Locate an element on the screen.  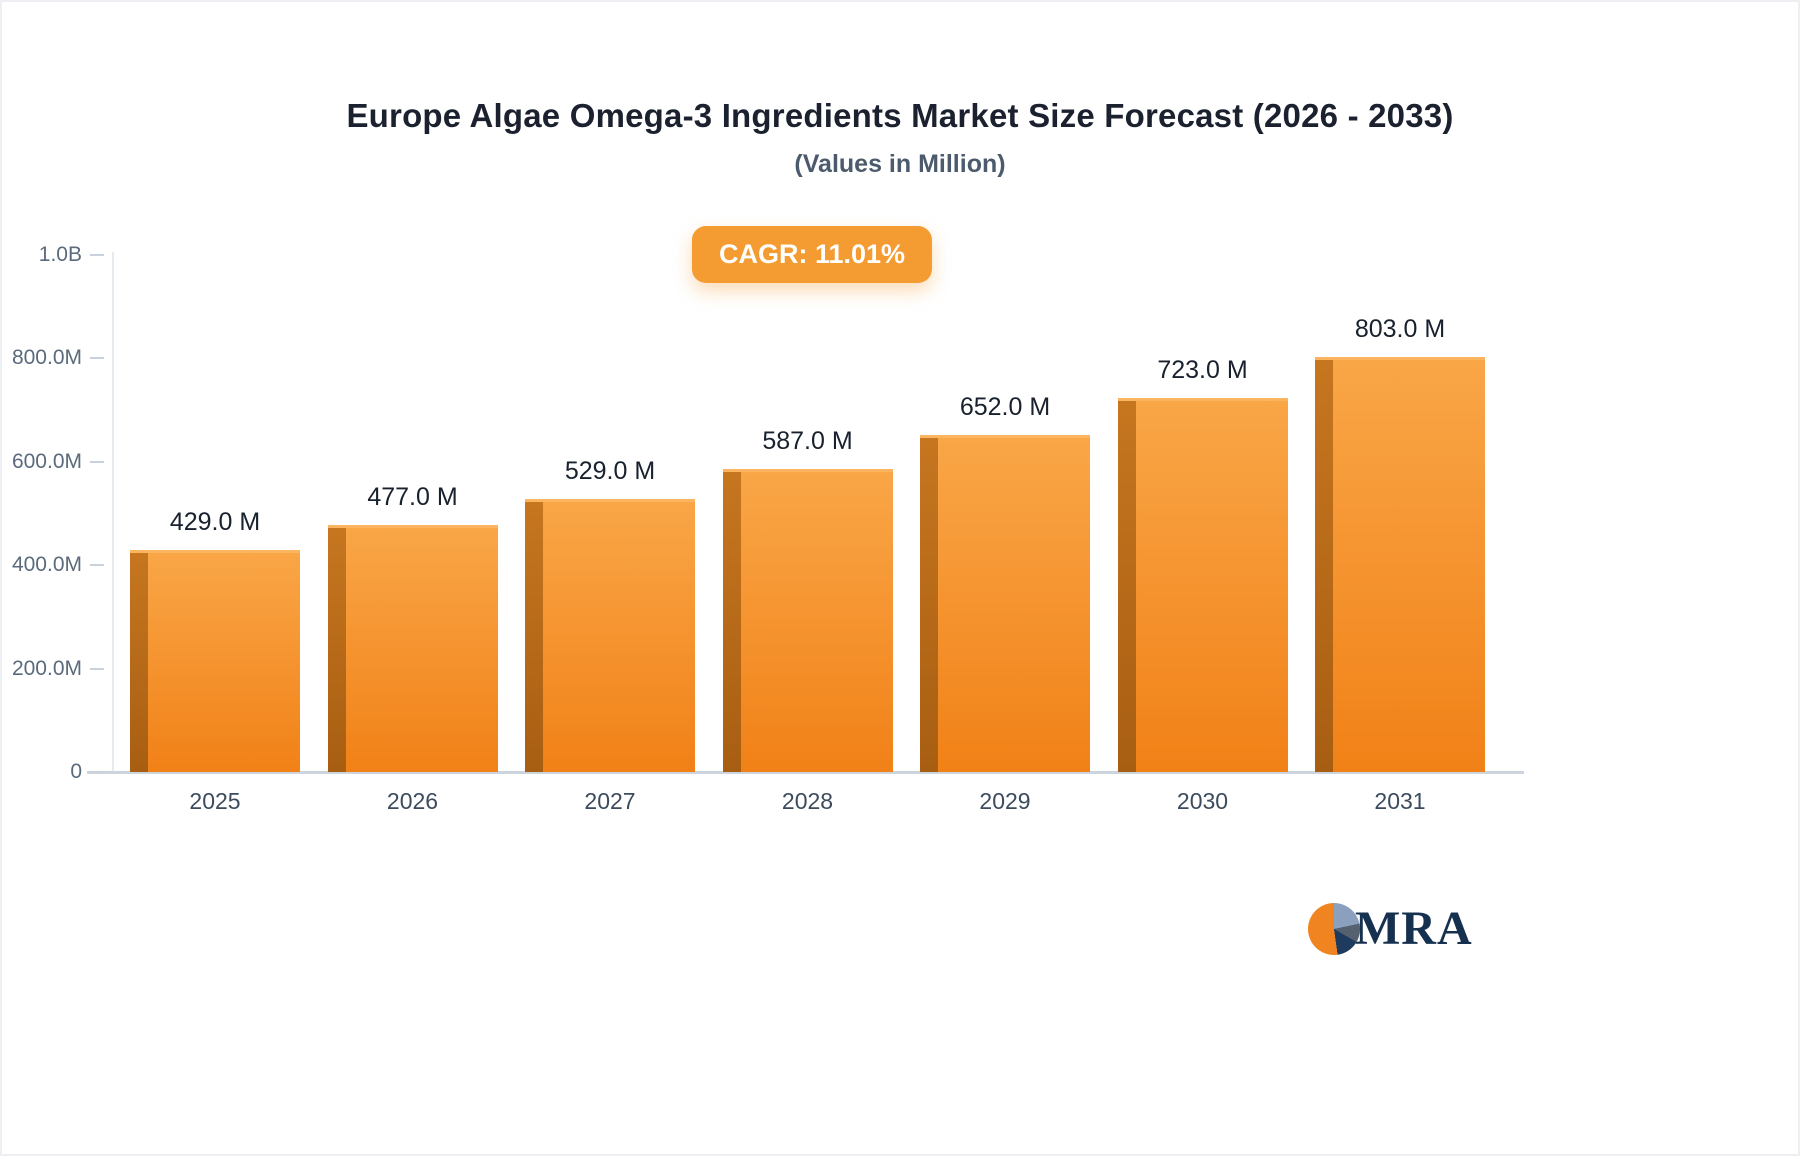
x-axis-baseline is located at coordinates (805, 772).